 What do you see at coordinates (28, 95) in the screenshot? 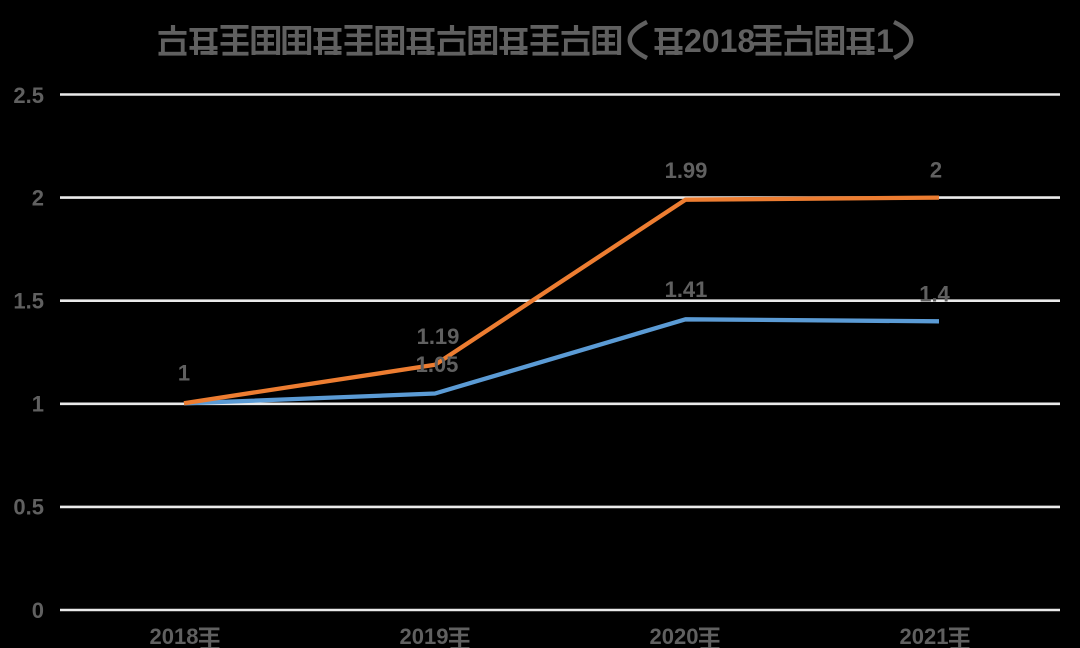
I see `svg-text: 2.5` at bounding box center [28, 95].